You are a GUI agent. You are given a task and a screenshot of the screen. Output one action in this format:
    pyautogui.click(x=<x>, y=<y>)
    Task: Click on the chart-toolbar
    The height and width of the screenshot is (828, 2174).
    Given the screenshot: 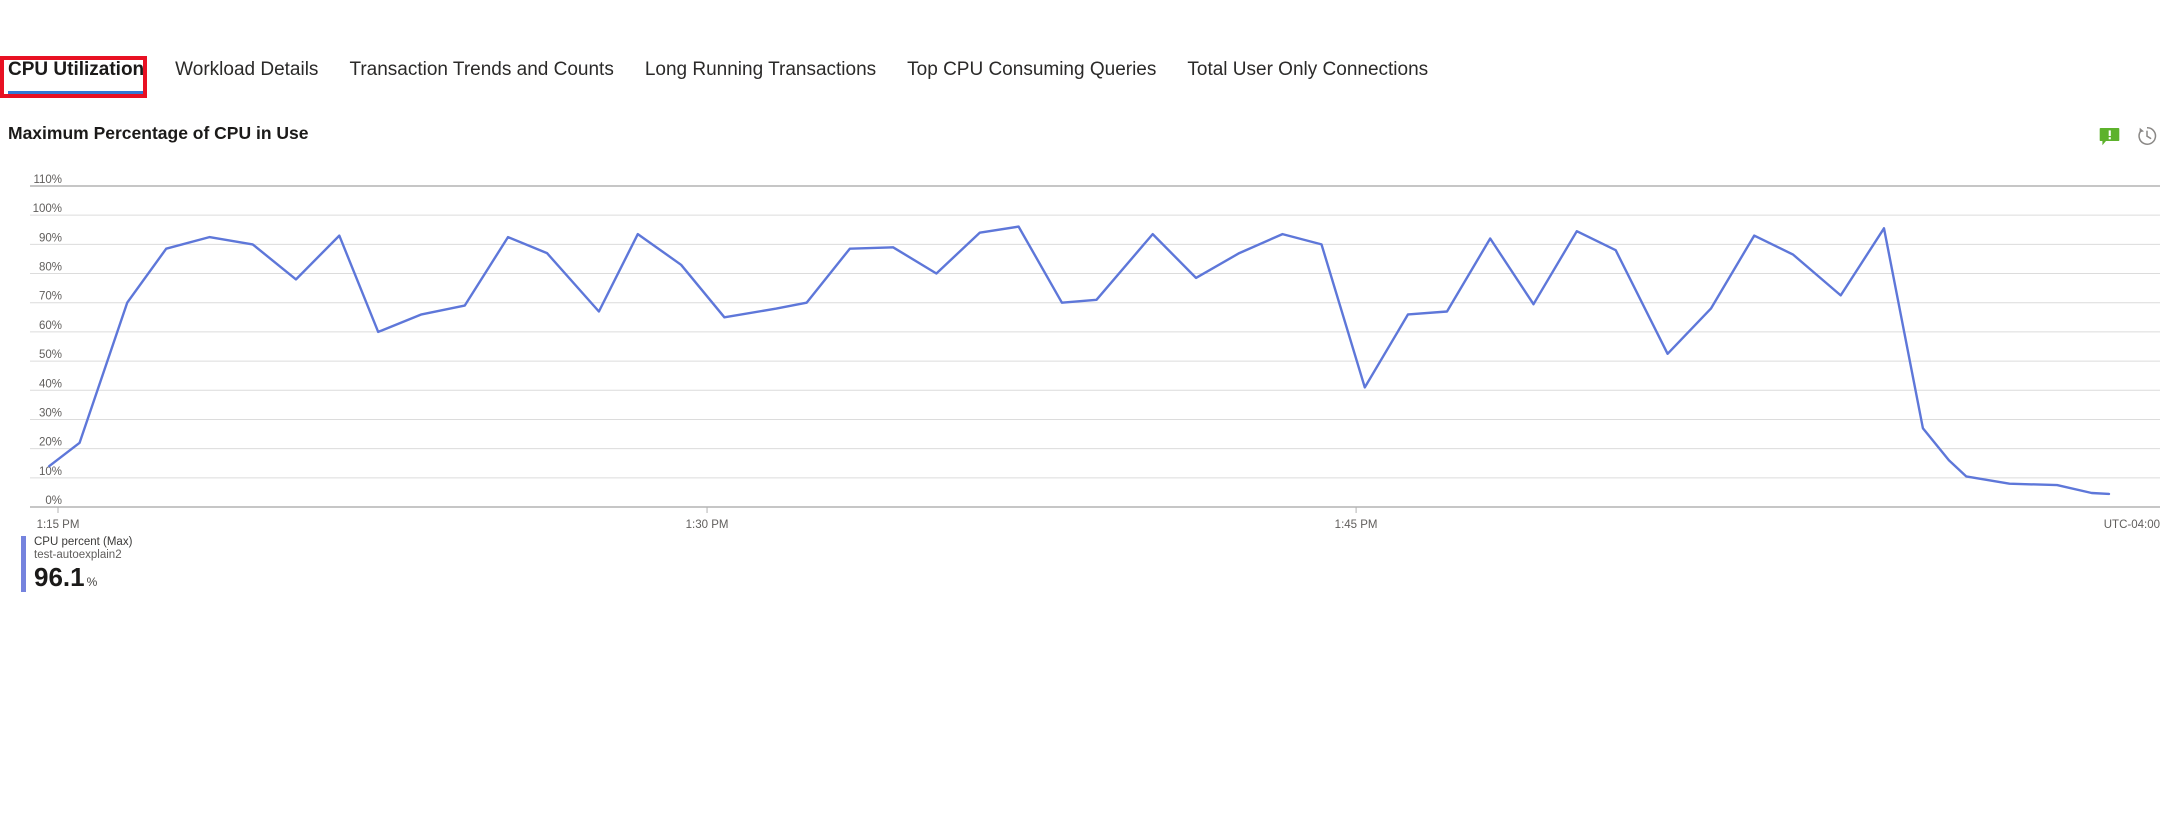 What is the action you would take?
    pyautogui.click(x=2128, y=136)
    